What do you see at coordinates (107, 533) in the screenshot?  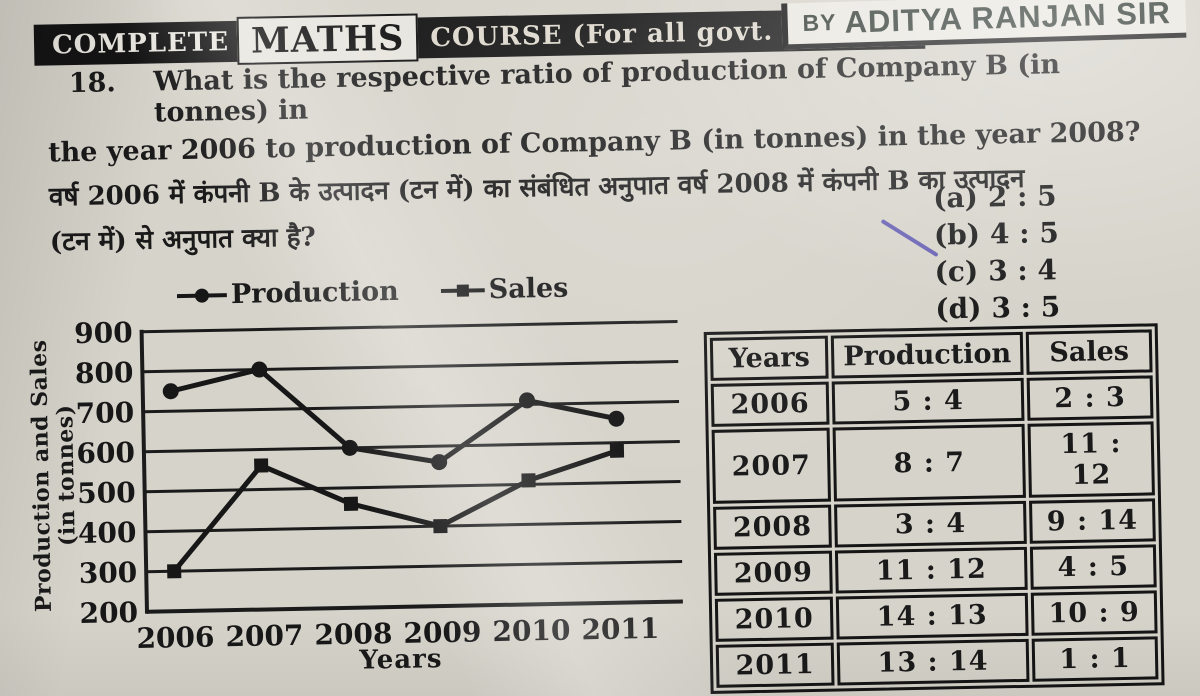 I see `y-tick-label: 400` at bounding box center [107, 533].